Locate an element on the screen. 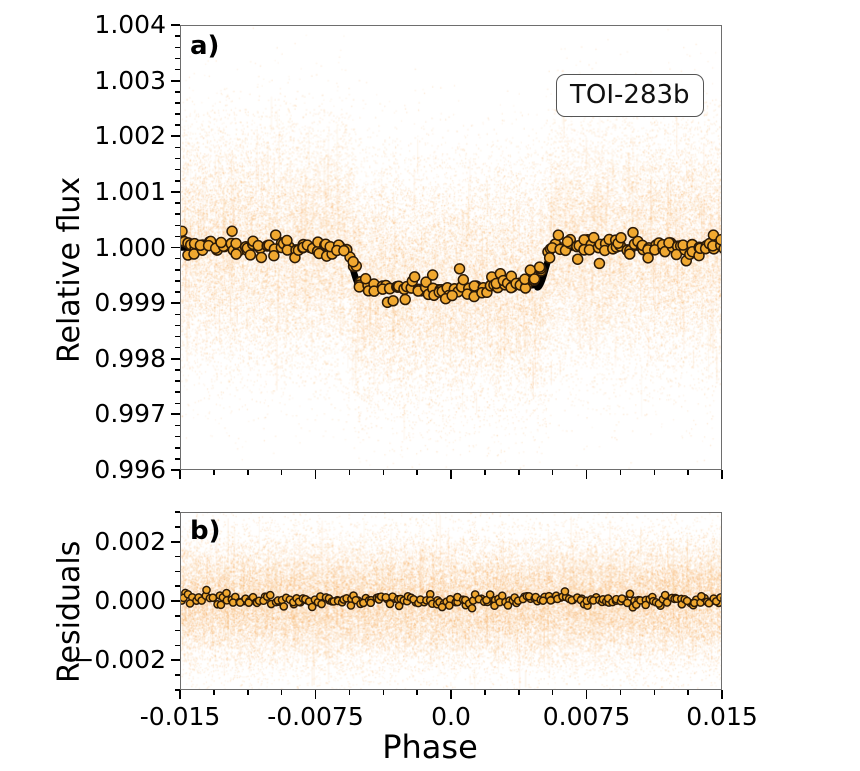  panel-b-residuals is located at coordinates (451, 601).